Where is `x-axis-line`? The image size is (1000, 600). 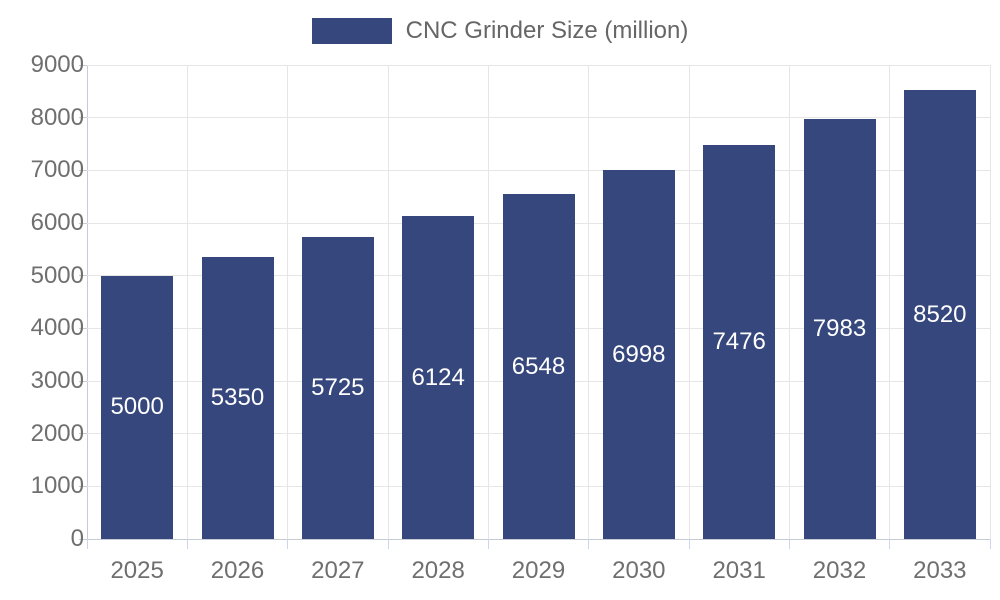
x-axis-line is located at coordinates (538, 539).